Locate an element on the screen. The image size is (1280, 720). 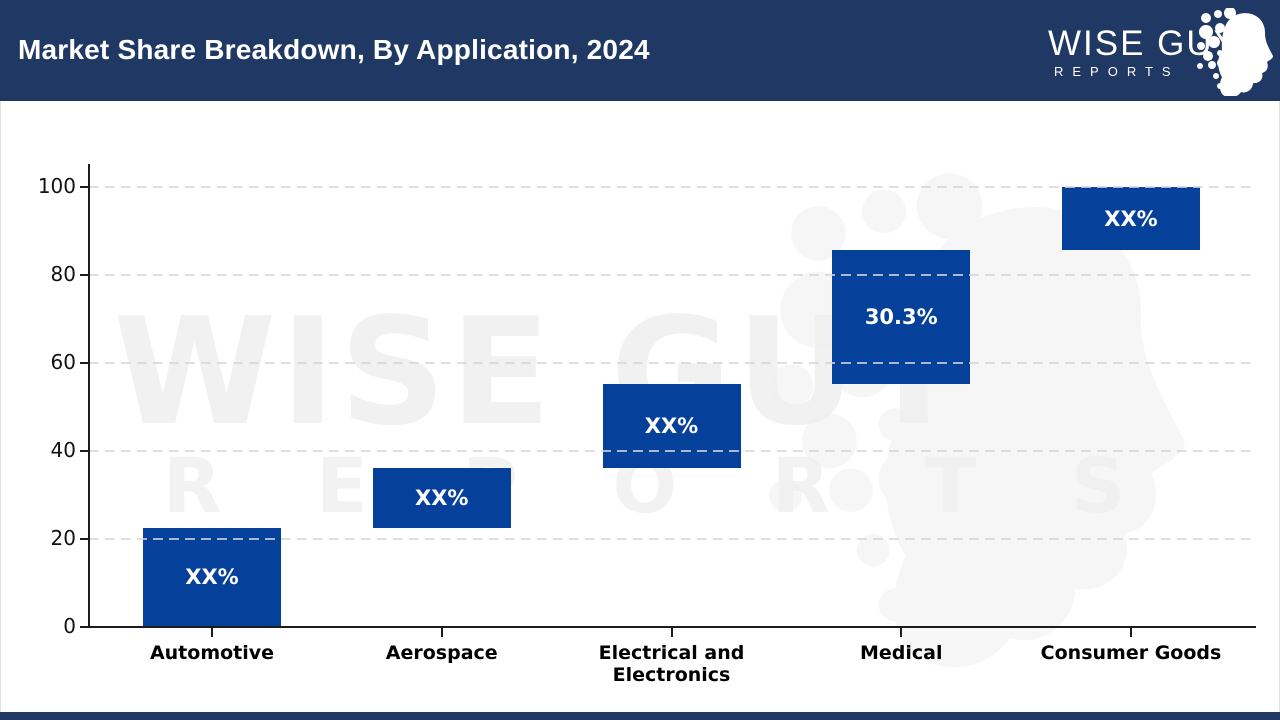
bar-aerospace: XX% is located at coordinates (441, 498).